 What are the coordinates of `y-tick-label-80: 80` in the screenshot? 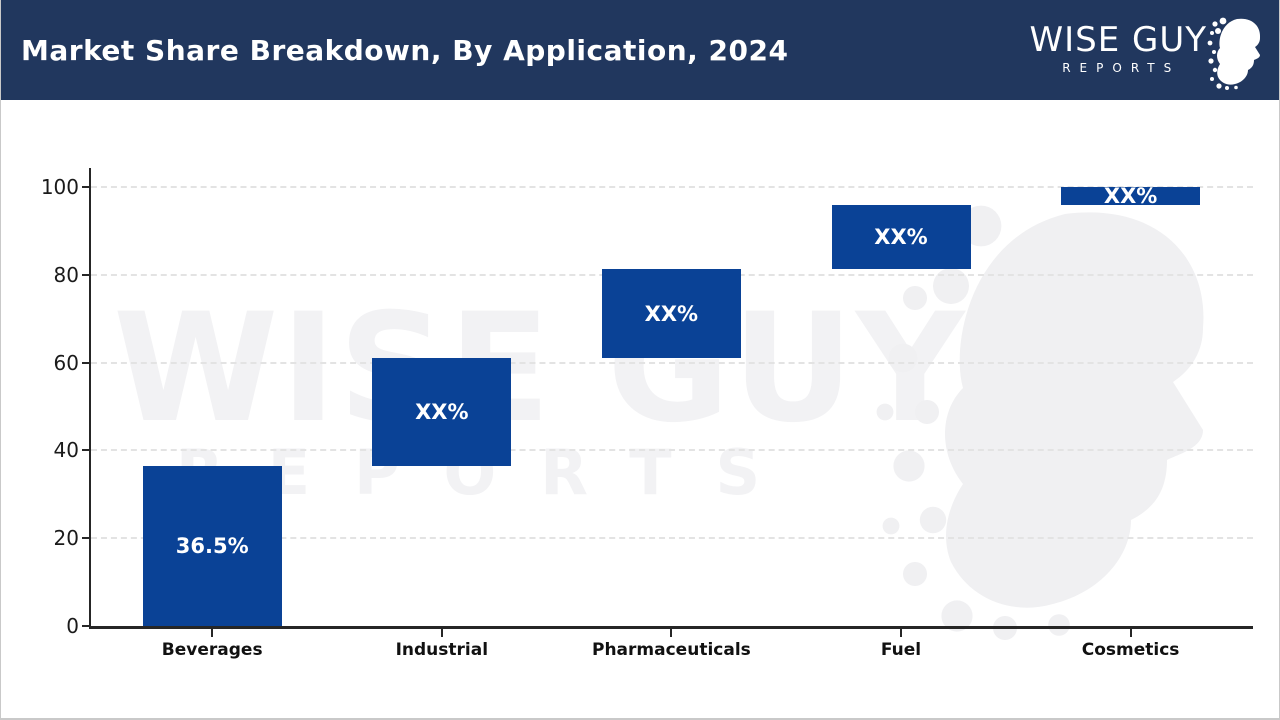 It's located at (66, 274).